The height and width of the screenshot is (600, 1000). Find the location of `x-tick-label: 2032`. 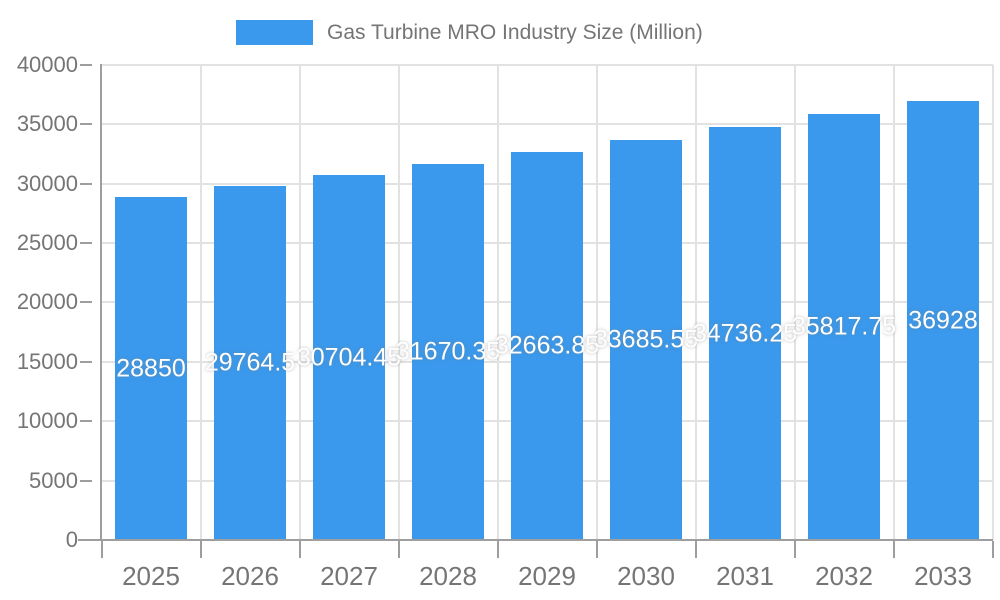

x-tick-label: 2032 is located at coordinates (844, 576).